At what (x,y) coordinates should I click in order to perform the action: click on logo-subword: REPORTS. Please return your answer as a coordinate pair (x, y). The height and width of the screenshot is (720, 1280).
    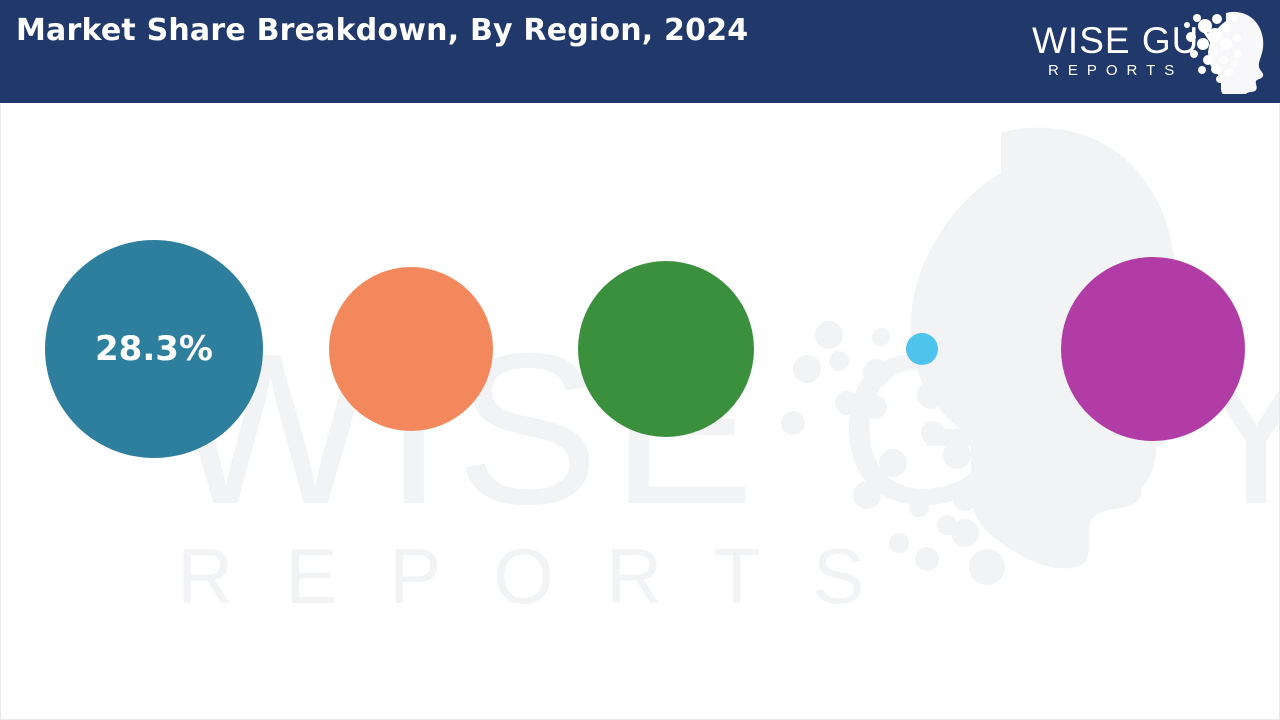
    Looking at the image, I should click on (1116, 70).